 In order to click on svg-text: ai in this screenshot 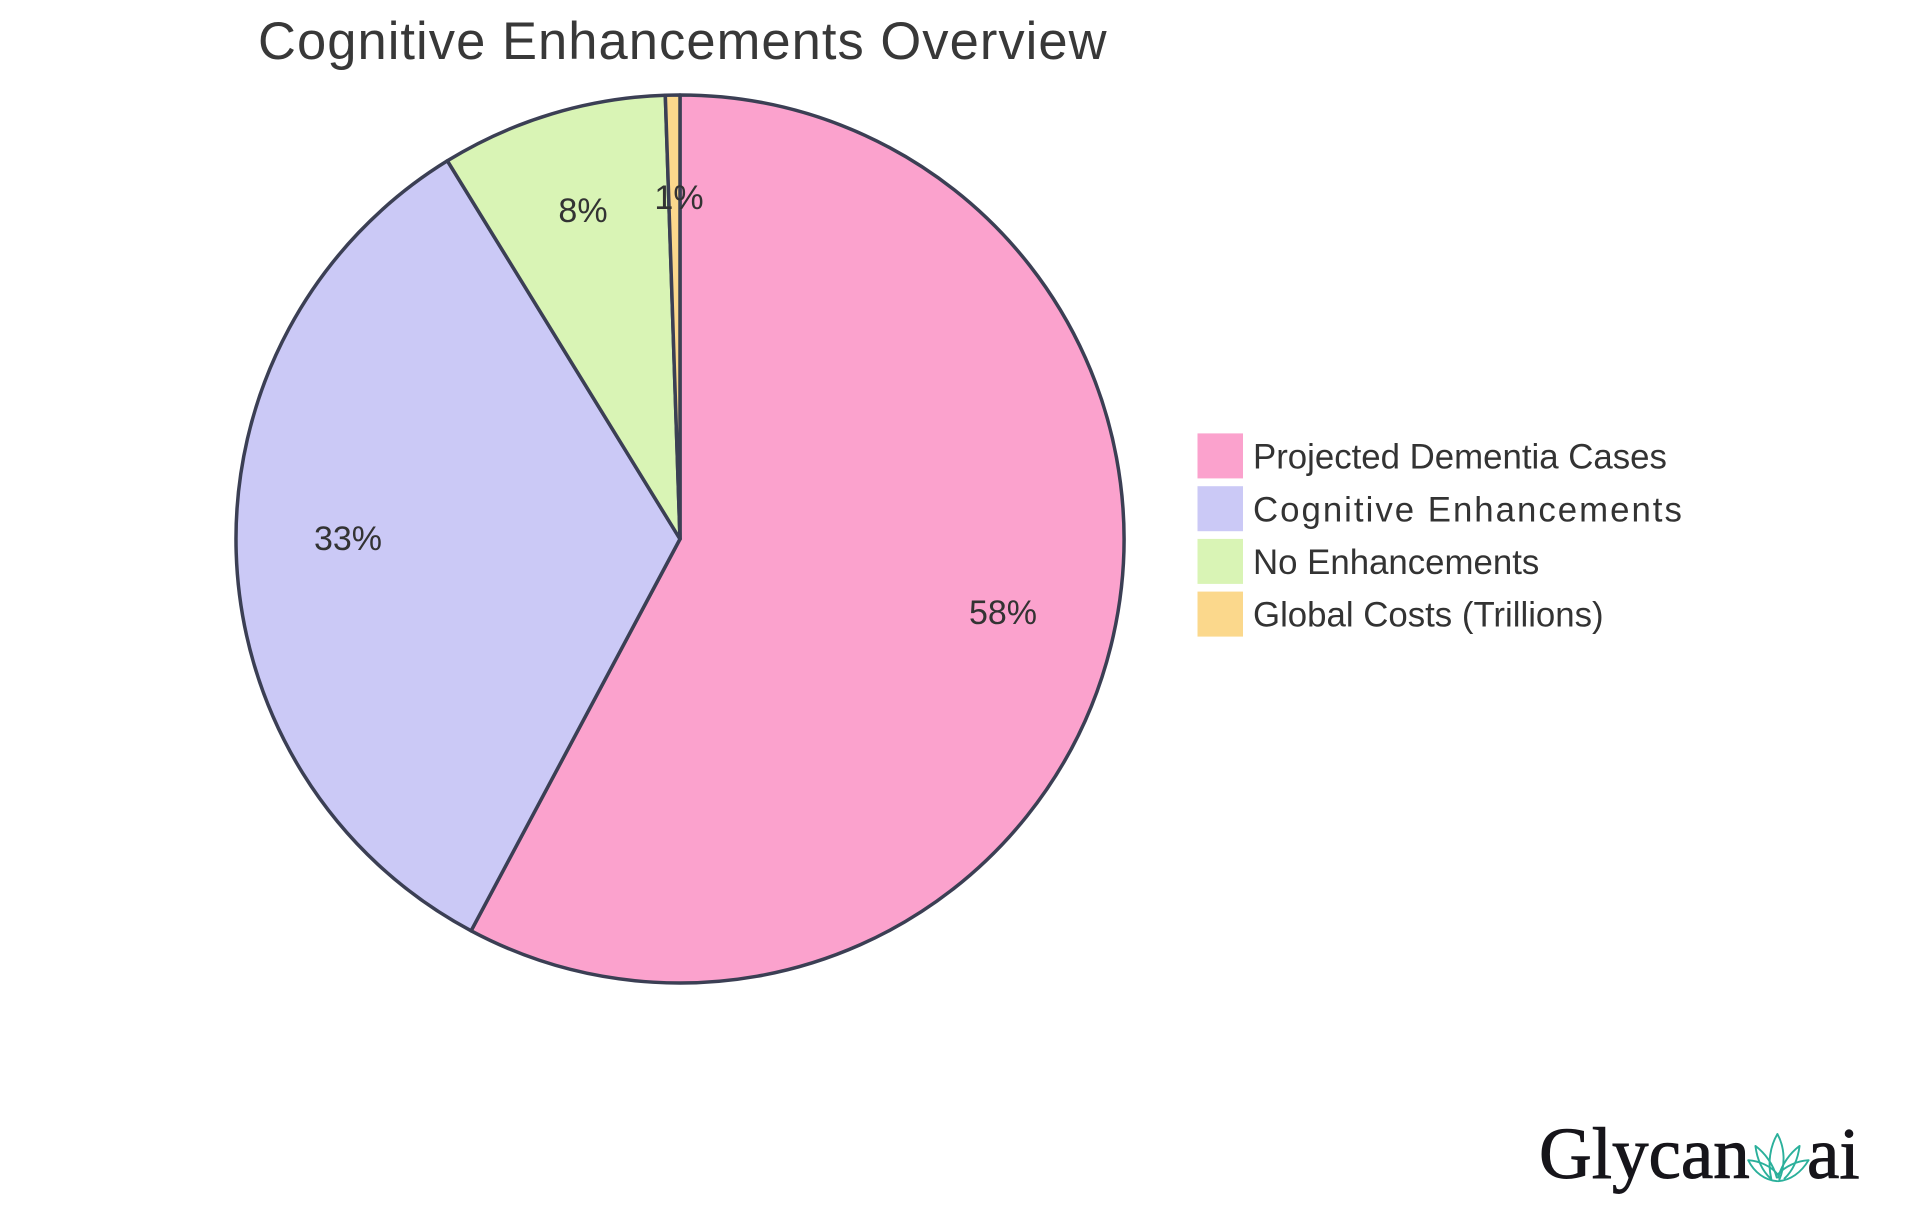, I will do `click(1833, 1153)`.